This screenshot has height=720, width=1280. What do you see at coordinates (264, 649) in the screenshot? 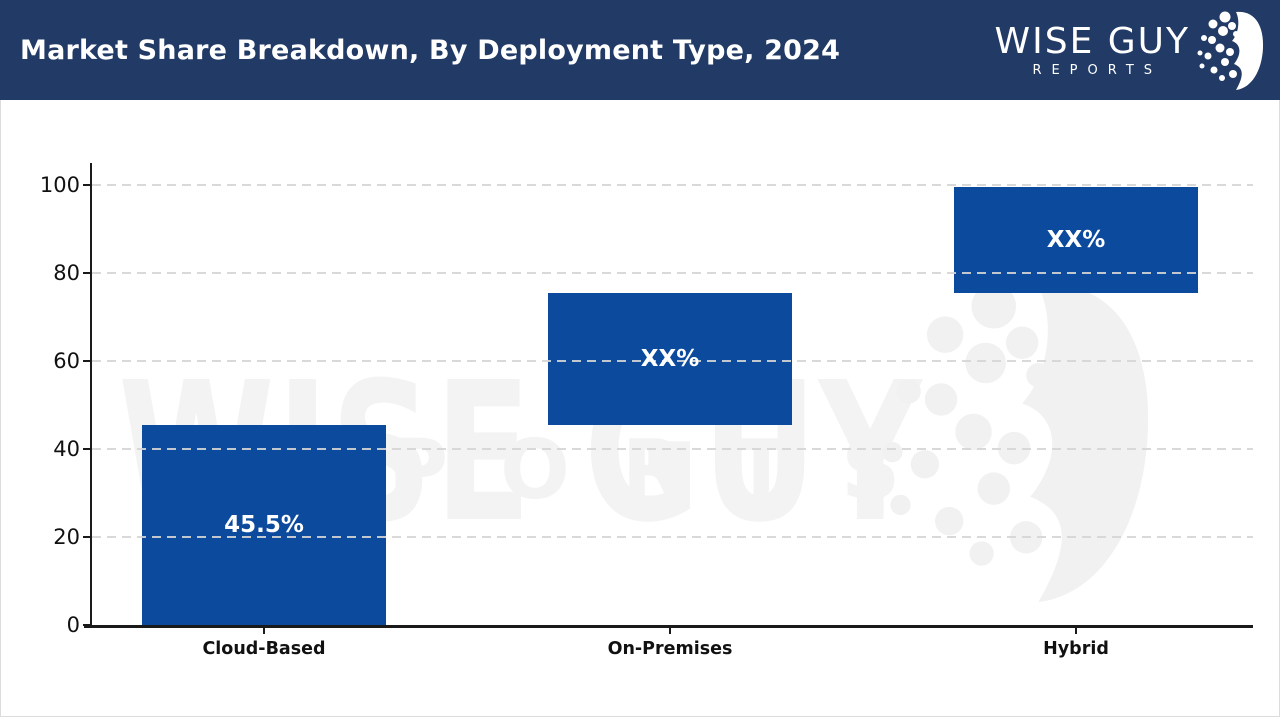
I see `x-tick-label: Cloud-Based` at bounding box center [264, 649].